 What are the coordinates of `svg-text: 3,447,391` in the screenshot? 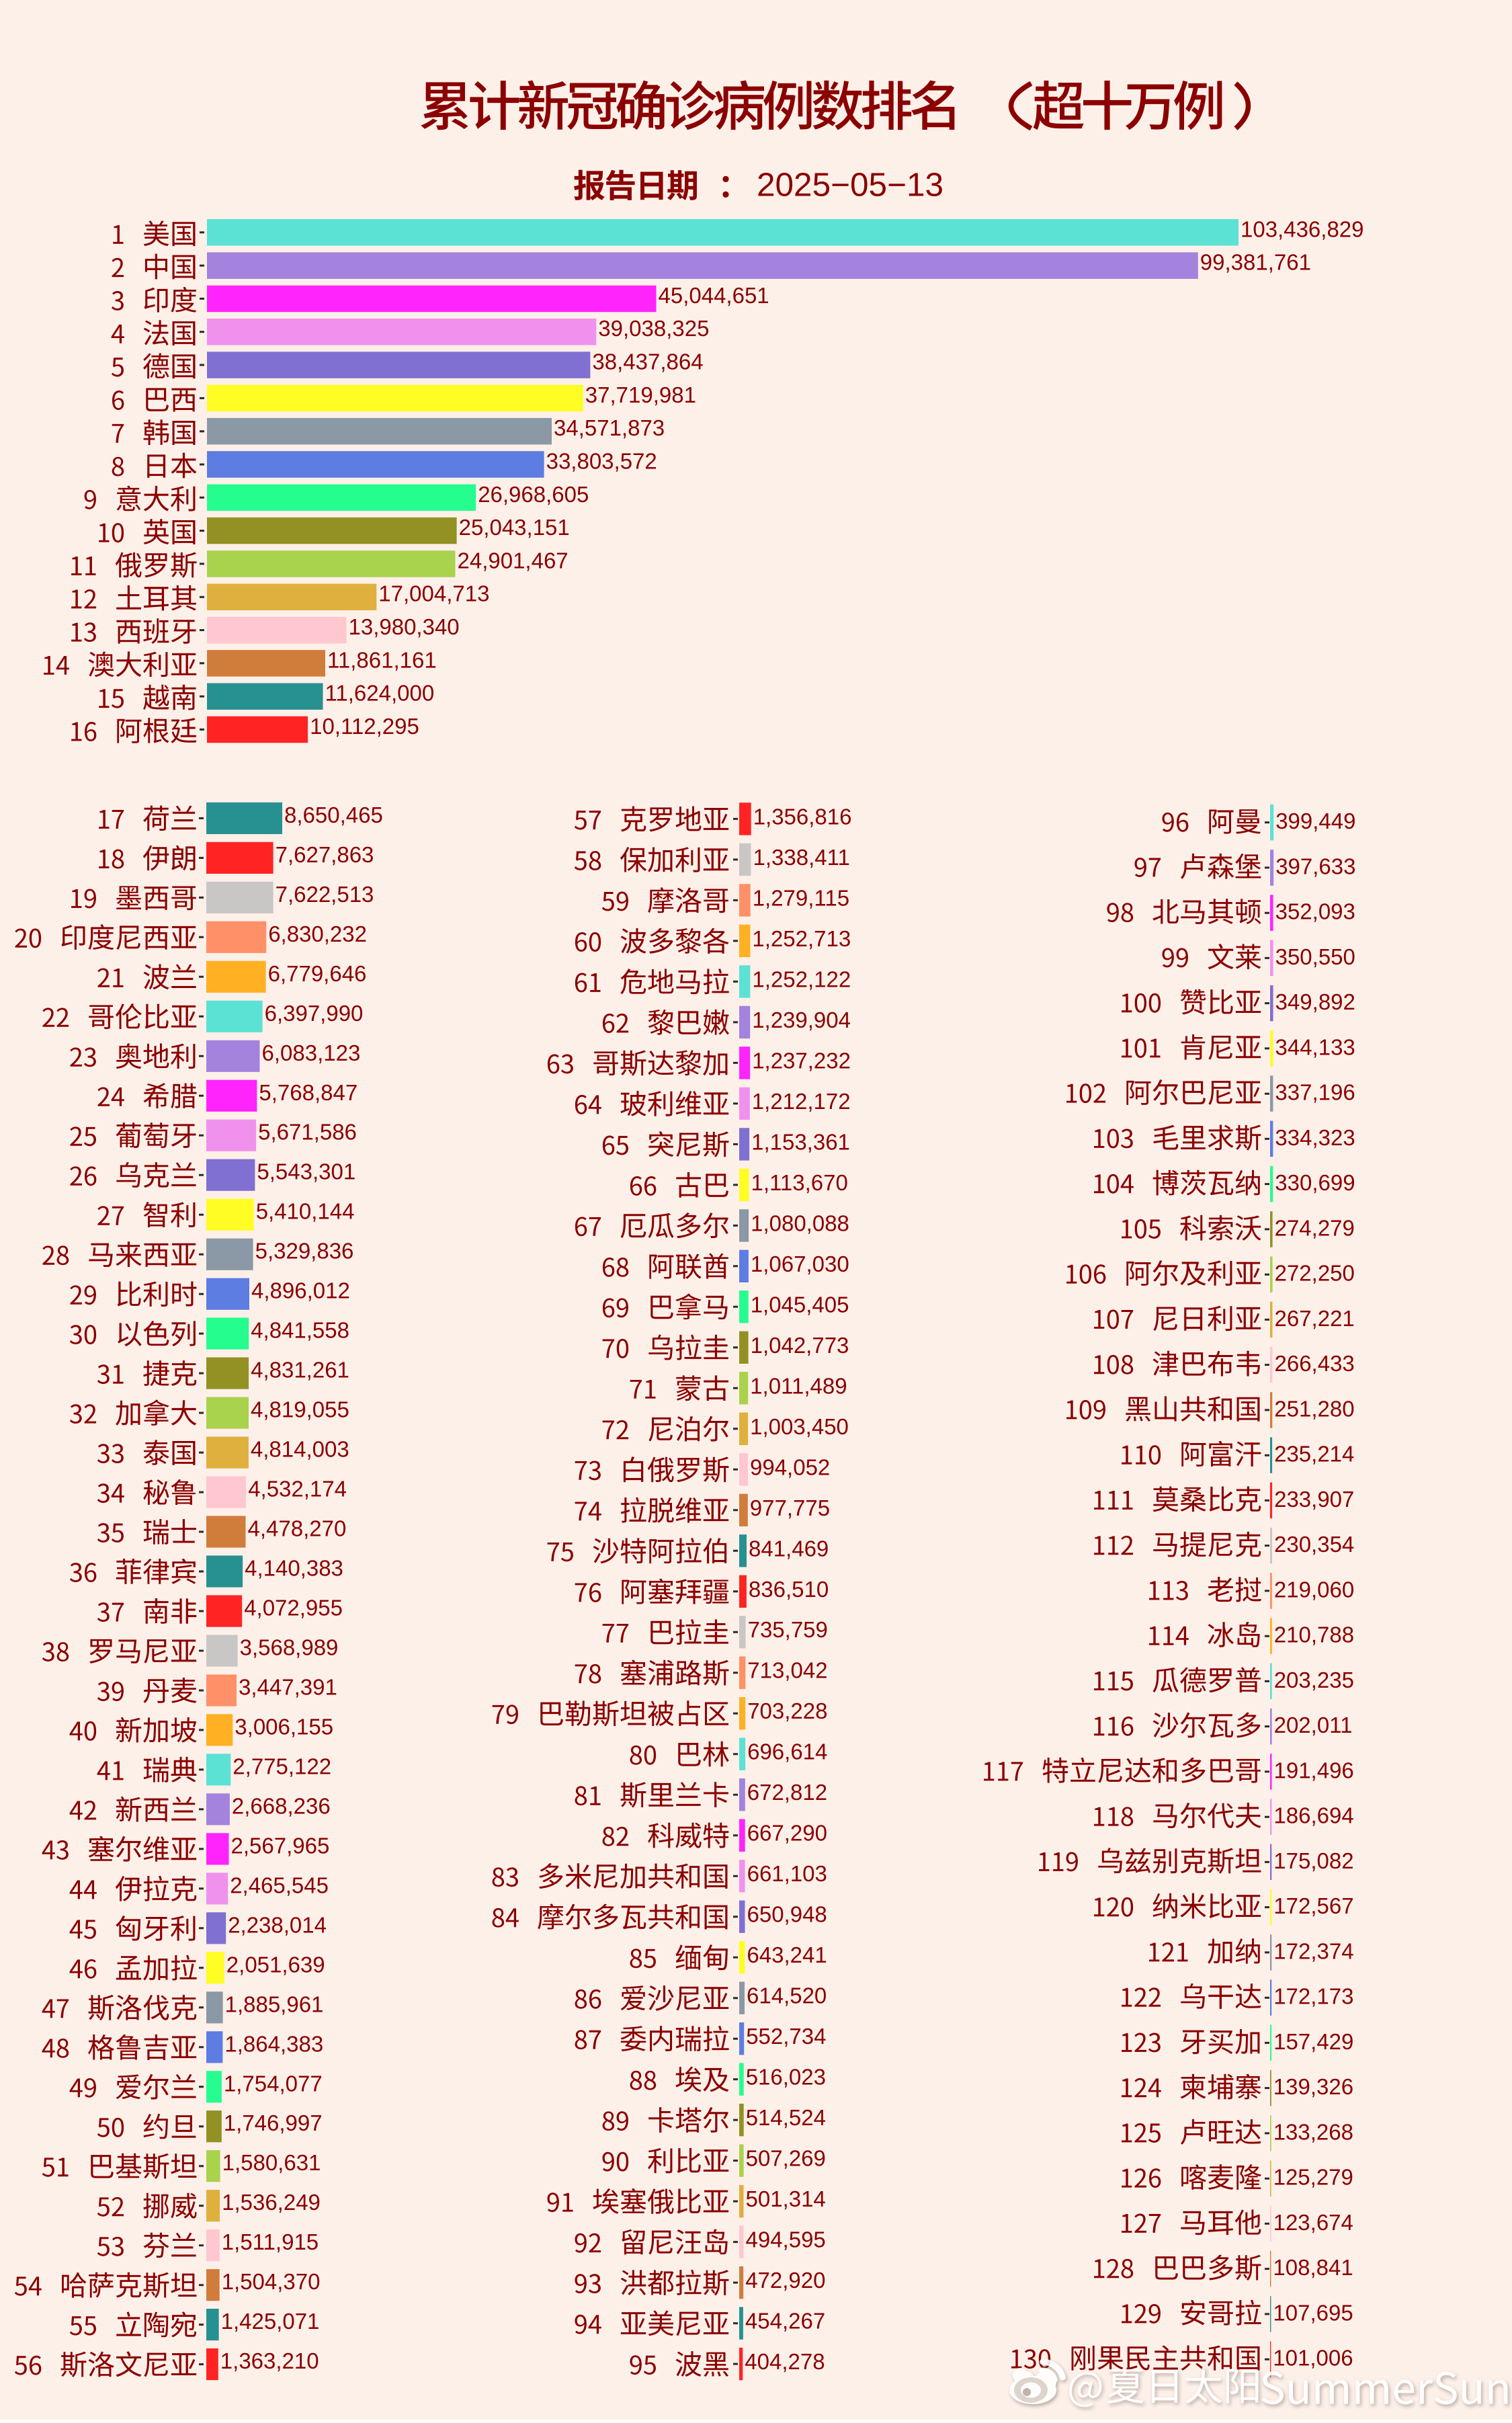 It's located at (288, 1687).